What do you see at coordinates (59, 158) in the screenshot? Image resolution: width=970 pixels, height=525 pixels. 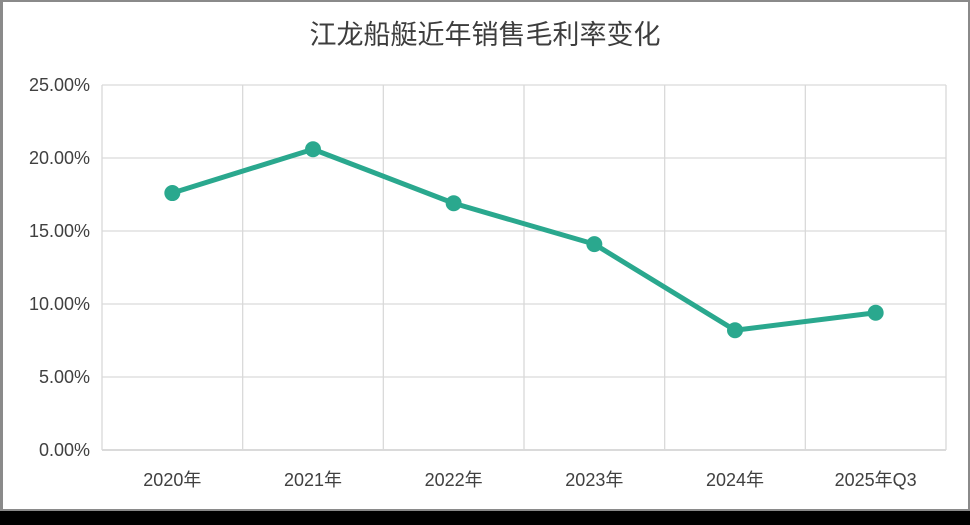 I see `y-tick-label: 20.00%` at bounding box center [59, 158].